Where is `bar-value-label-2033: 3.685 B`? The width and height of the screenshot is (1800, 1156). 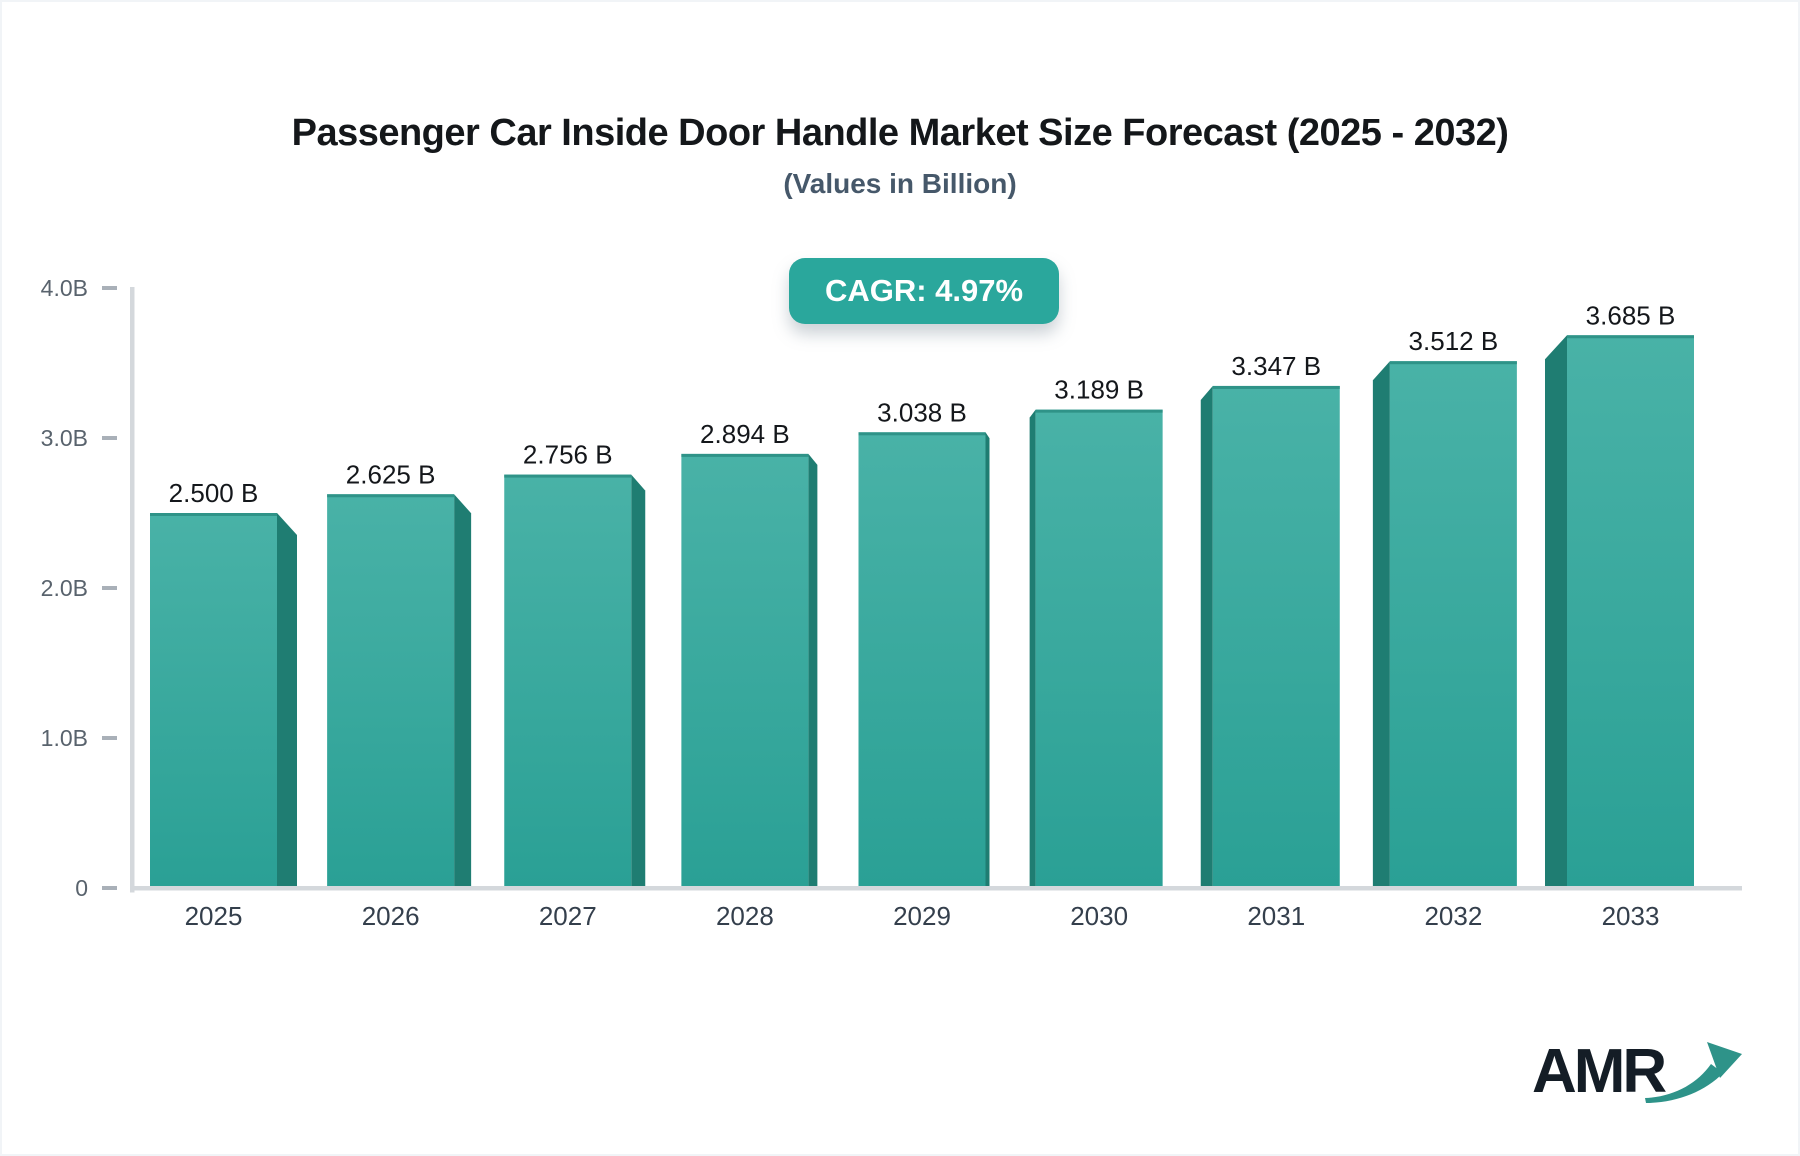
bar-value-label-2033: 3.685 B is located at coordinates (1631, 315).